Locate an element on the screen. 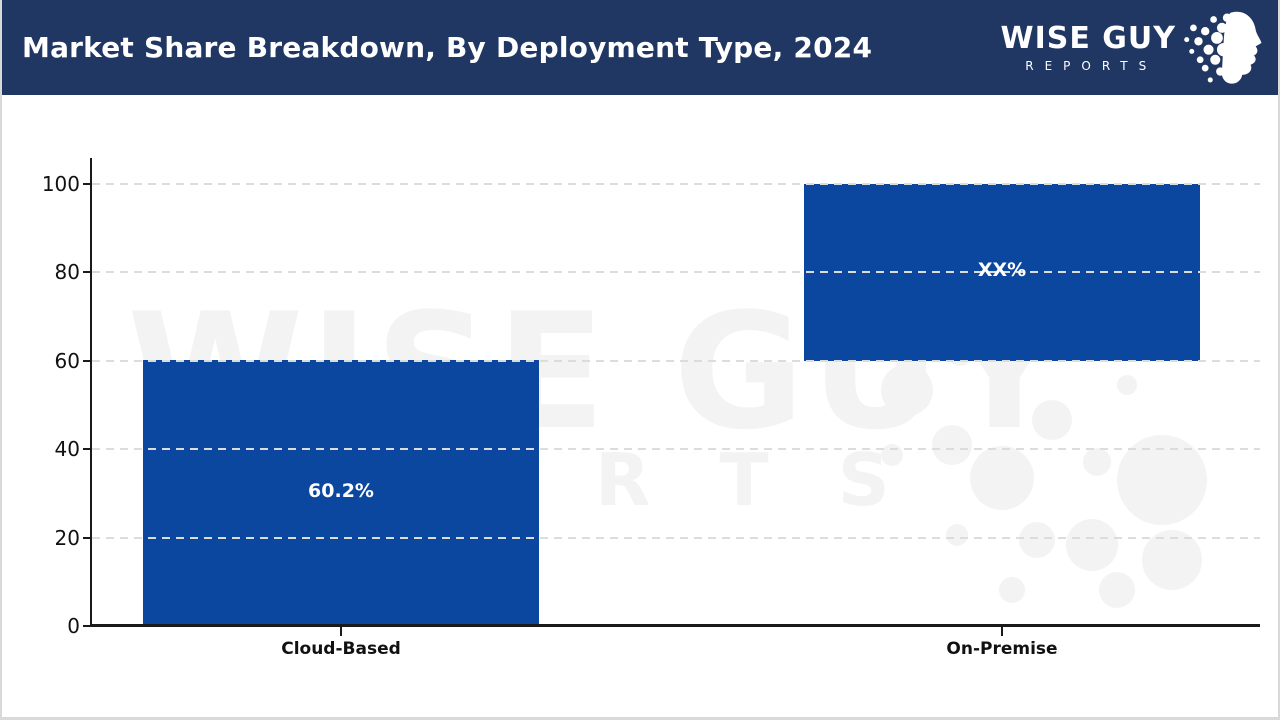 The height and width of the screenshot is (720, 1280). y-tick-label-20: 20 is located at coordinates (67, 537).